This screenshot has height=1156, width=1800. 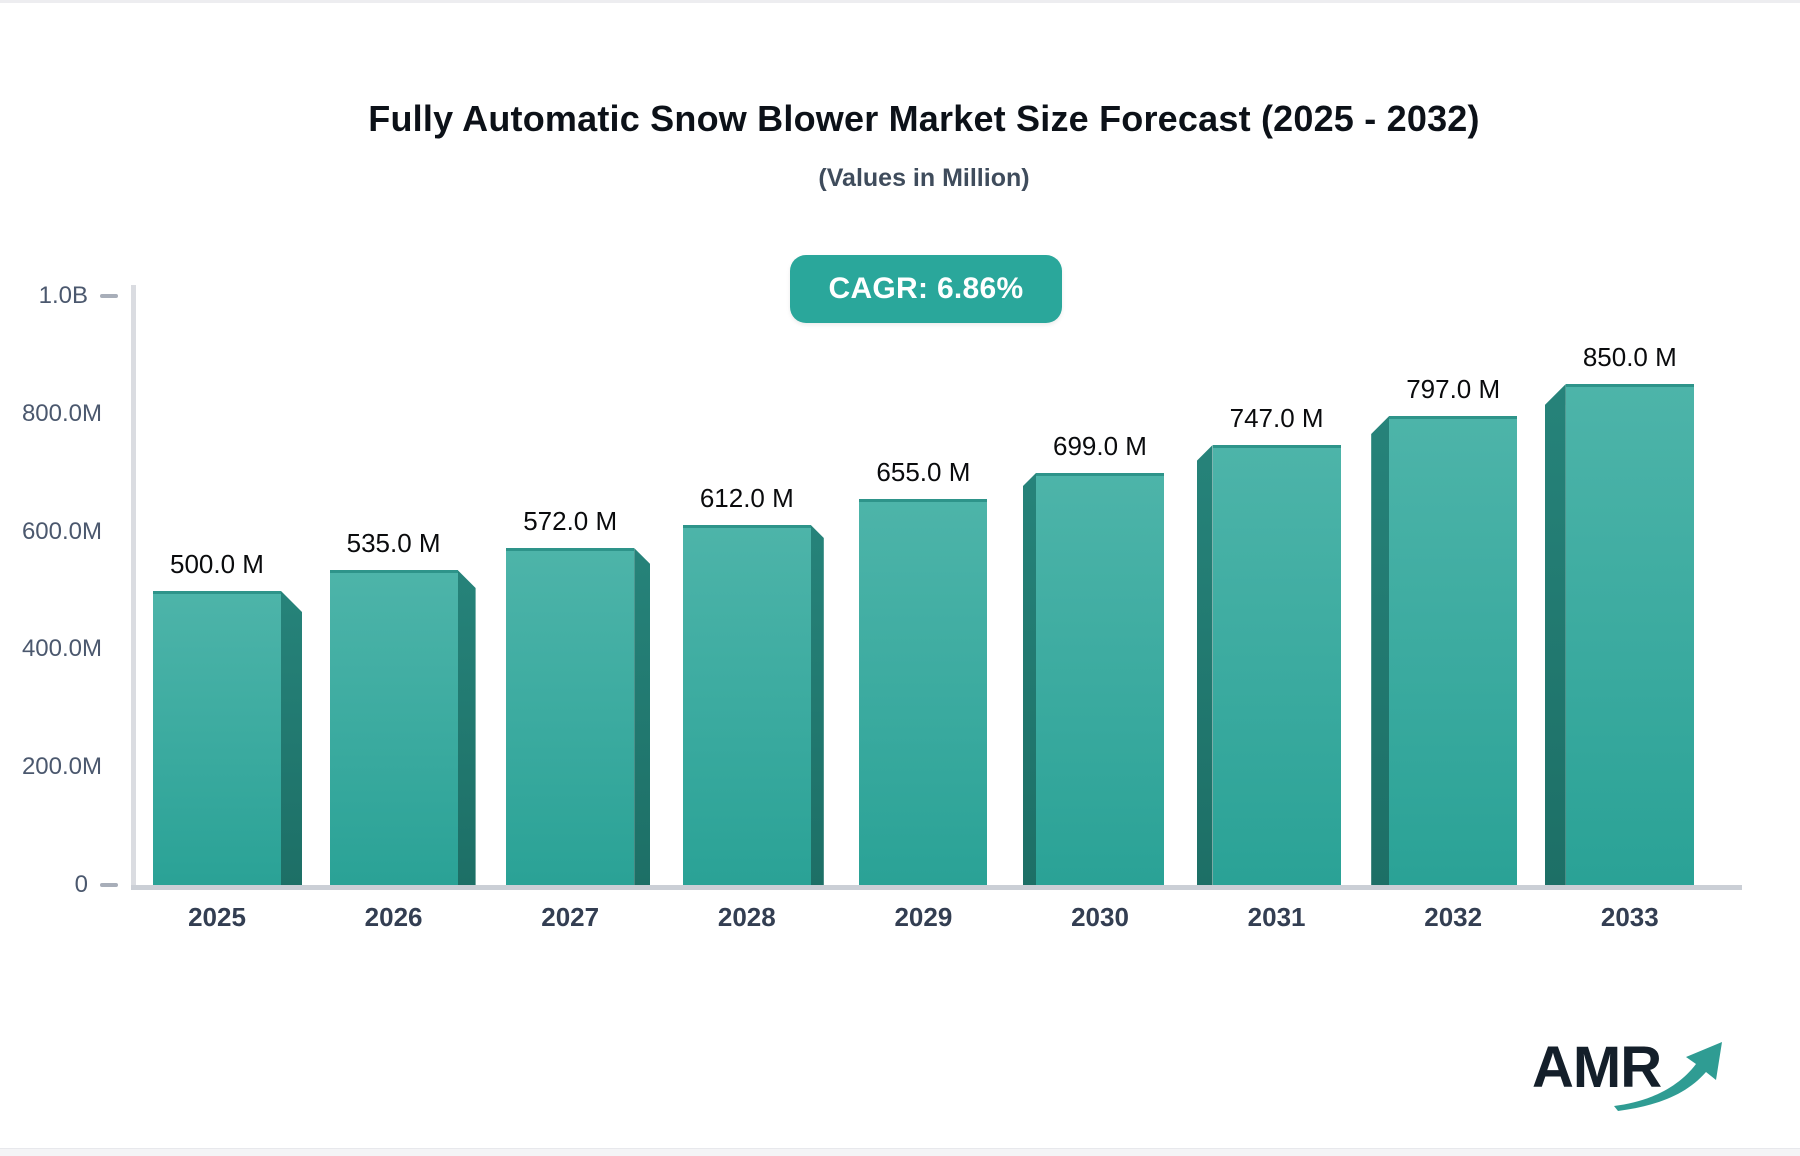 I want to click on x-axis-label-2026: 2026, so click(x=393, y=917).